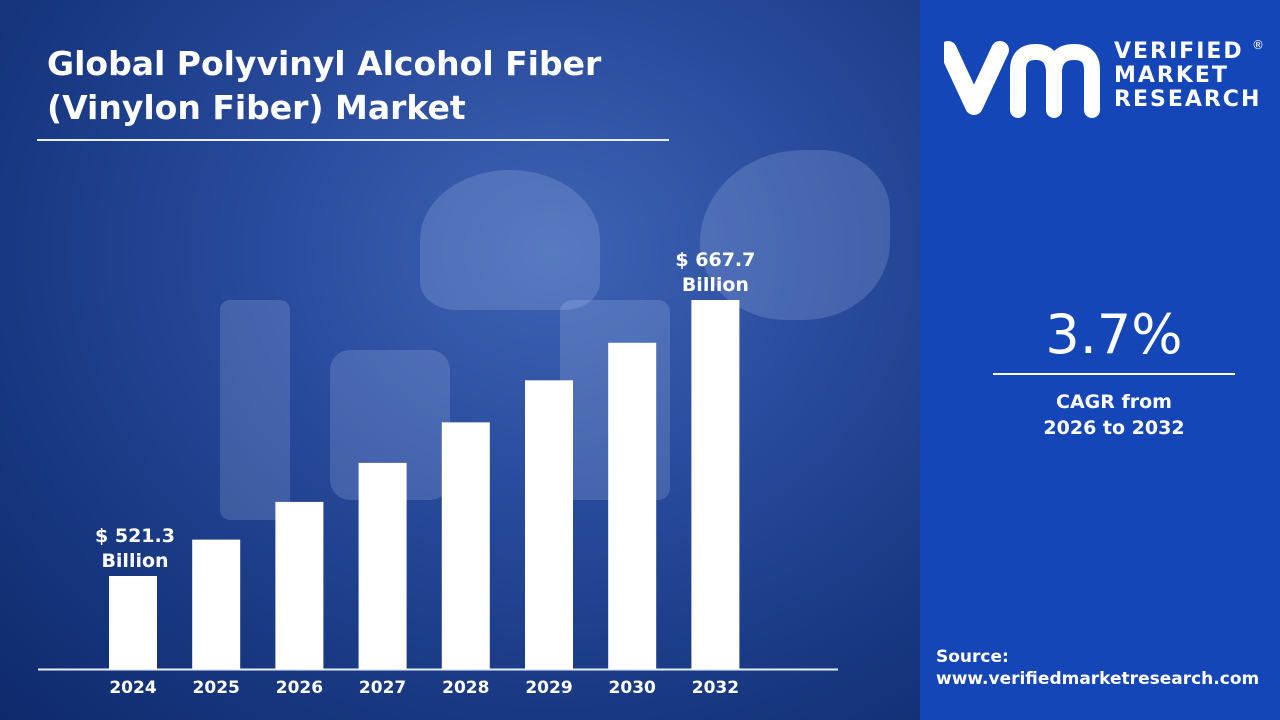  I want to click on bar-2027, so click(382, 565).